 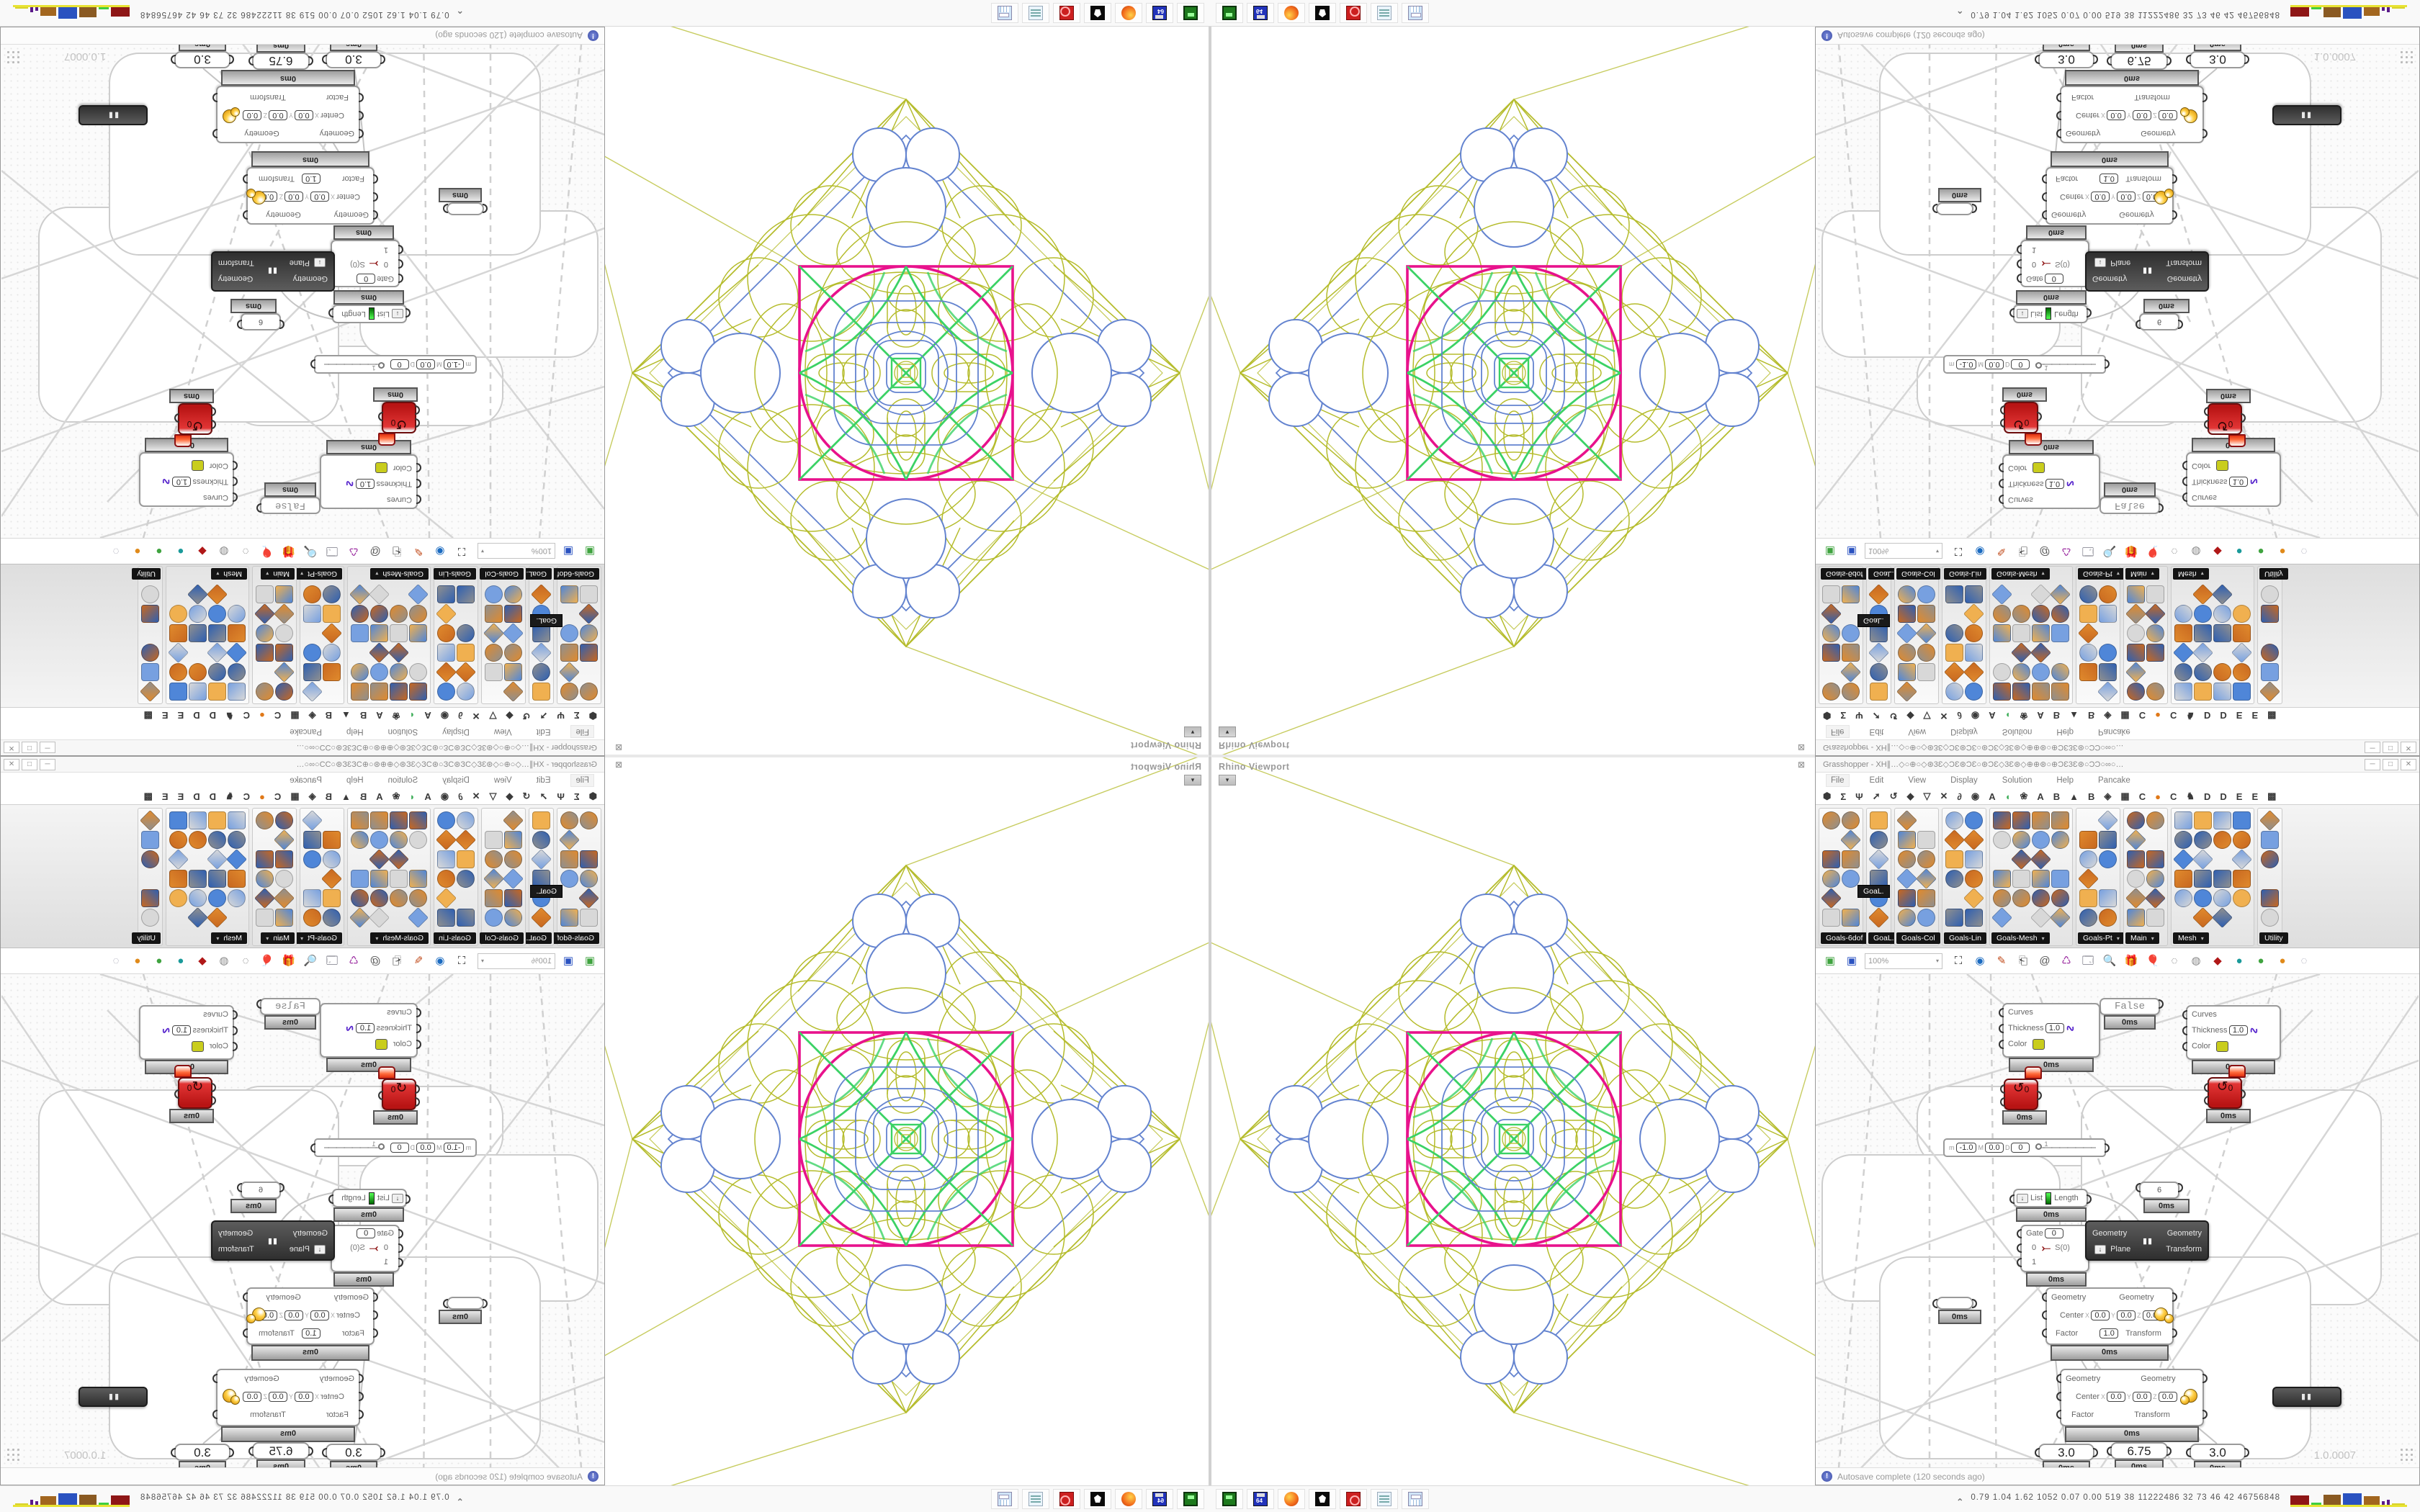 What do you see at coordinates (1980, 960) in the screenshot?
I see `preview-eye-icon: ◉` at bounding box center [1980, 960].